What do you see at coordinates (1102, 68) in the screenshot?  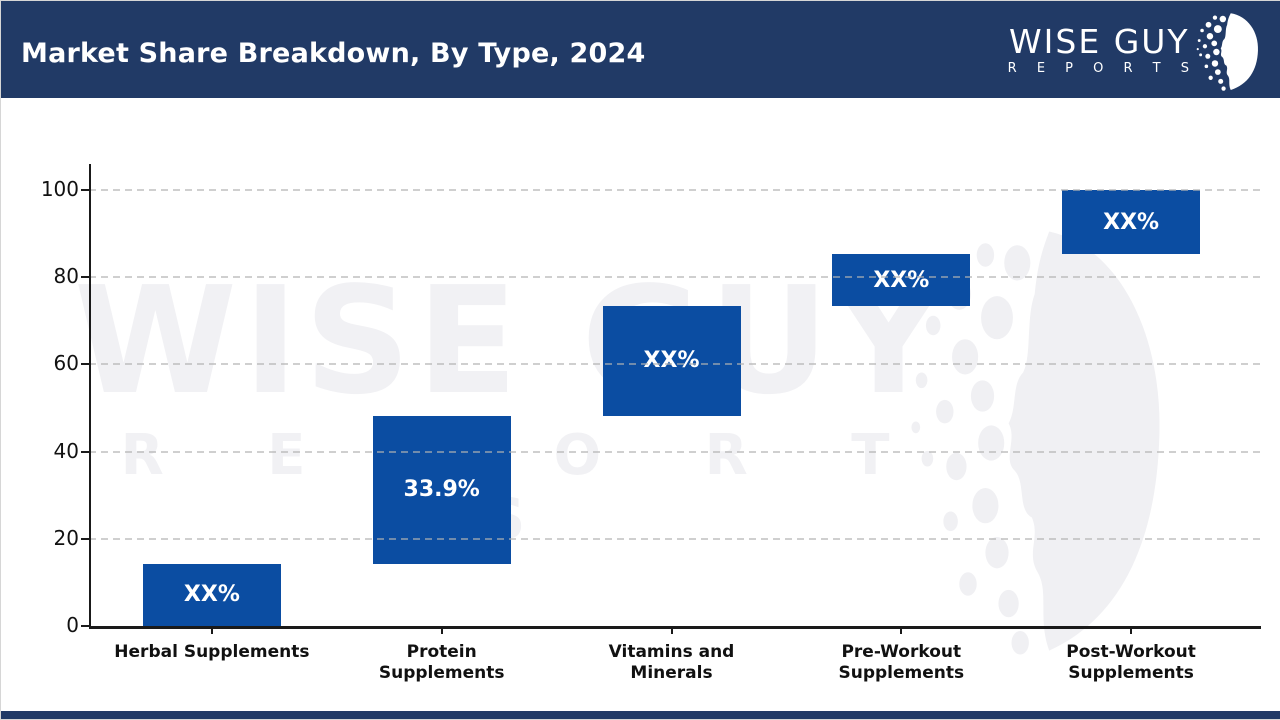 I see `logo-subtitle: R E P O R T S` at bounding box center [1102, 68].